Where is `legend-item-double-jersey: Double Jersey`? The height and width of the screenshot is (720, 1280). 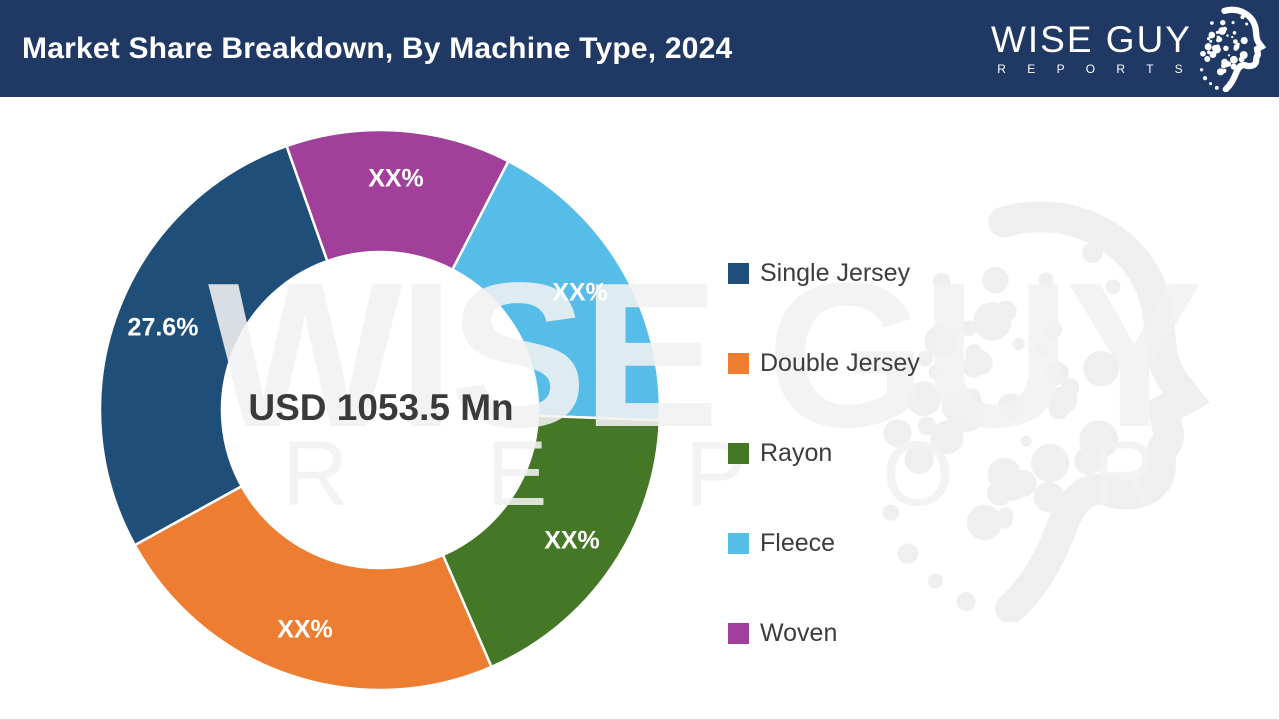 legend-item-double-jersey: Double Jersey is located at coordinates (824, 363).